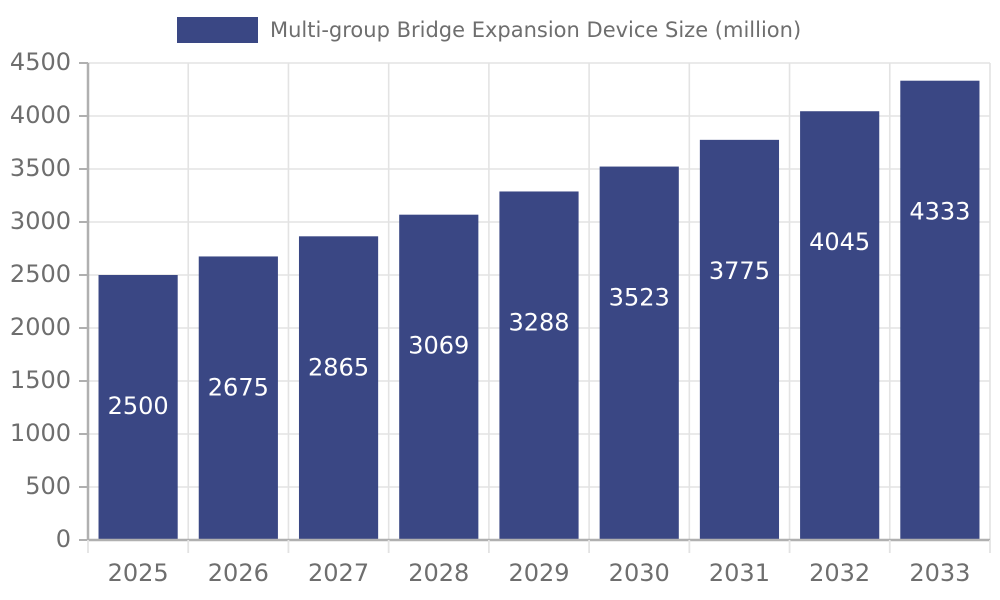  I want to click on y-axis-tick-label: 2000, so click(40, 327).